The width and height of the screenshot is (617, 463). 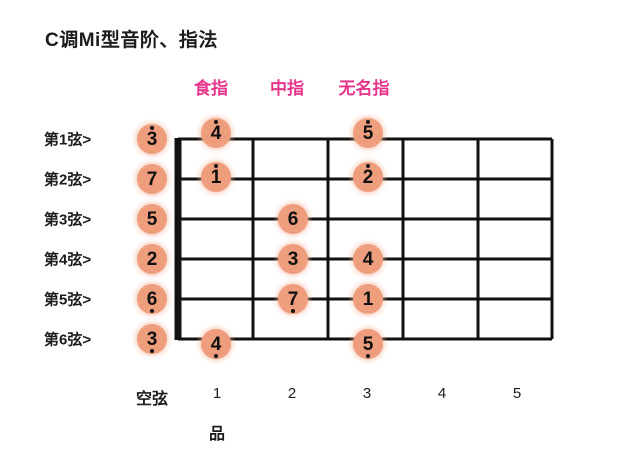 I want to click on note-marker-s3-f2: 6, so click(x=293, y=219).